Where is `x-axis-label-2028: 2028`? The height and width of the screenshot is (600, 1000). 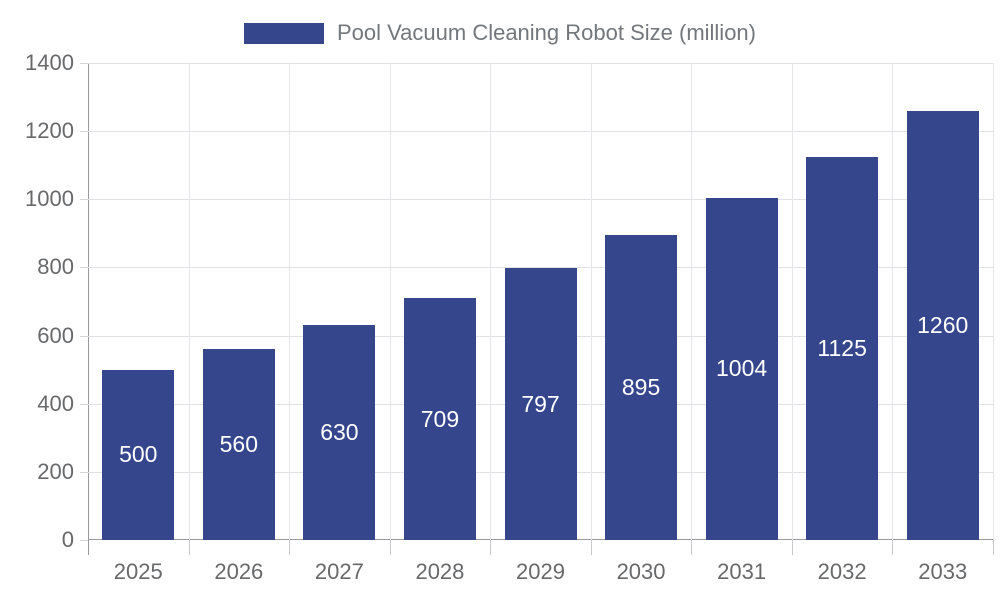
x-axis-label-2028: 2028 is located at coordinates (440, 571).